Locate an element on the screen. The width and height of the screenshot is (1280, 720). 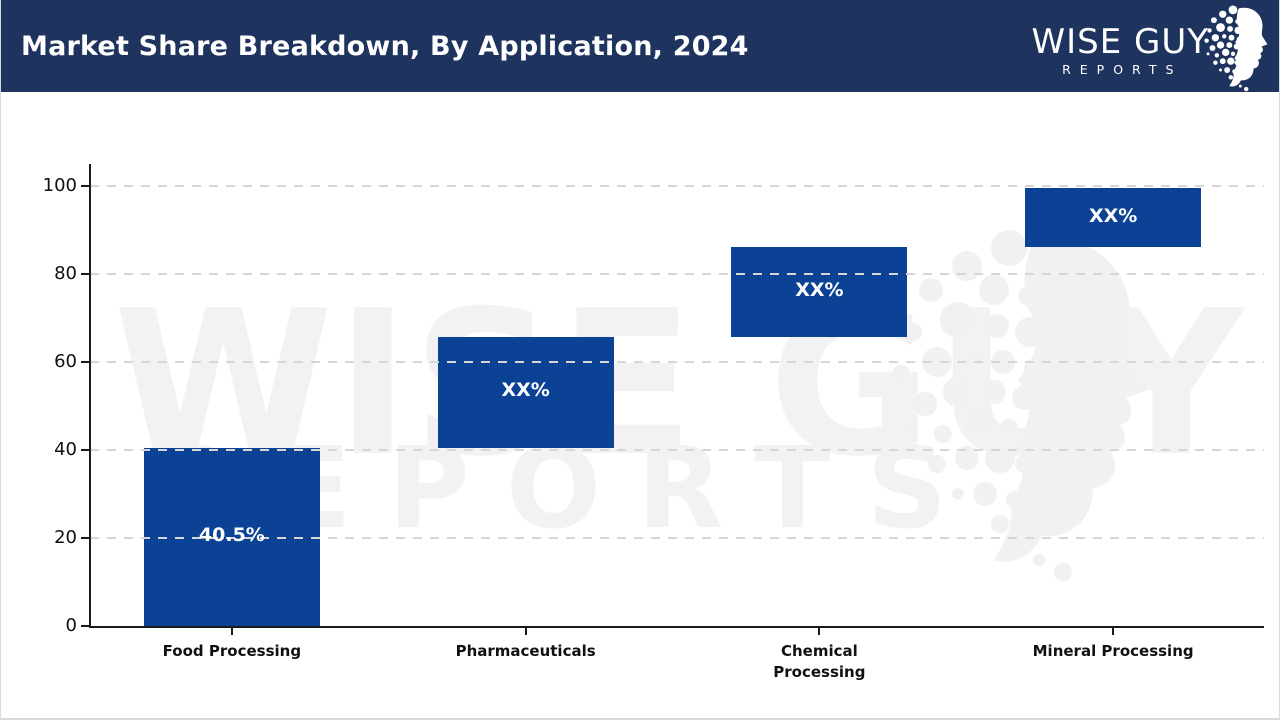
y-tick-label: 60 is located at coordinates (65, 361).